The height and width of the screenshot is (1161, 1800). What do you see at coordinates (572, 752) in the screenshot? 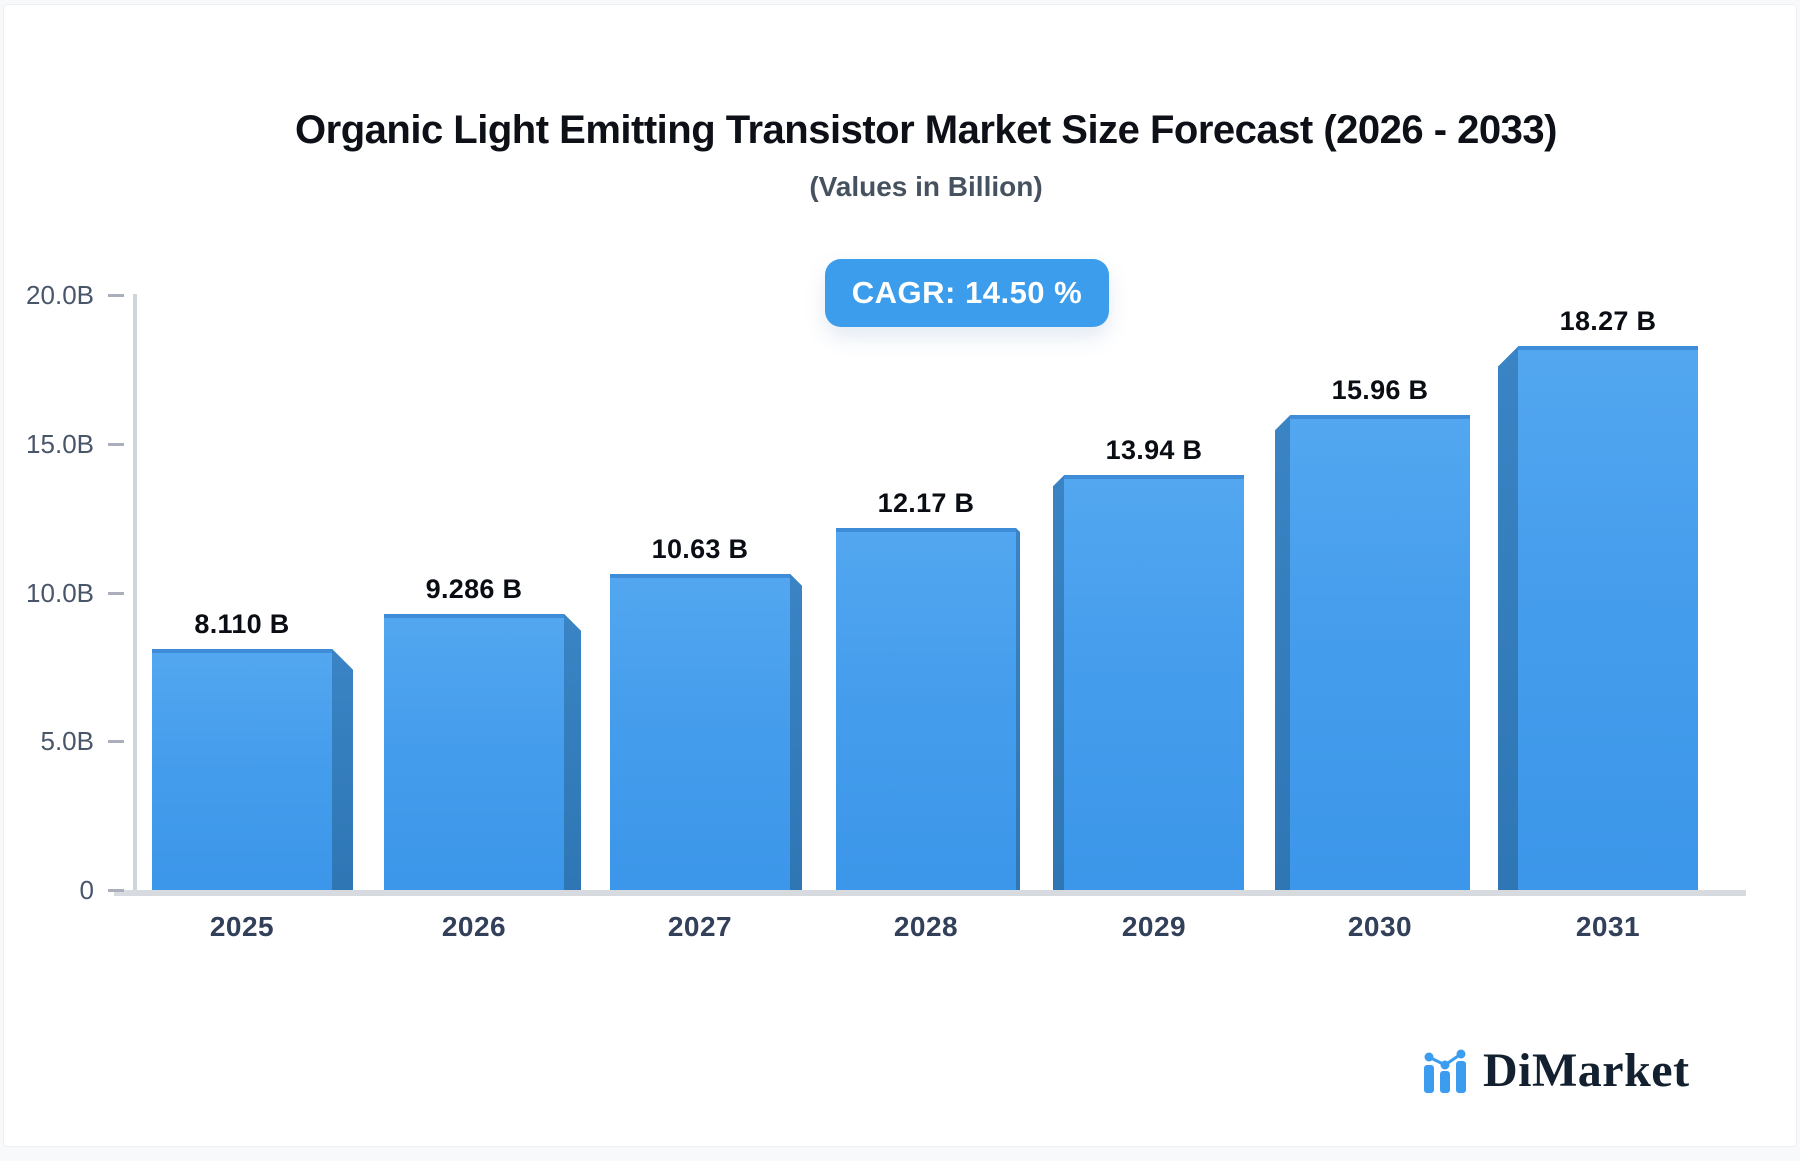
I see `bar-side-face-2026` at bounding box center [572, 752].